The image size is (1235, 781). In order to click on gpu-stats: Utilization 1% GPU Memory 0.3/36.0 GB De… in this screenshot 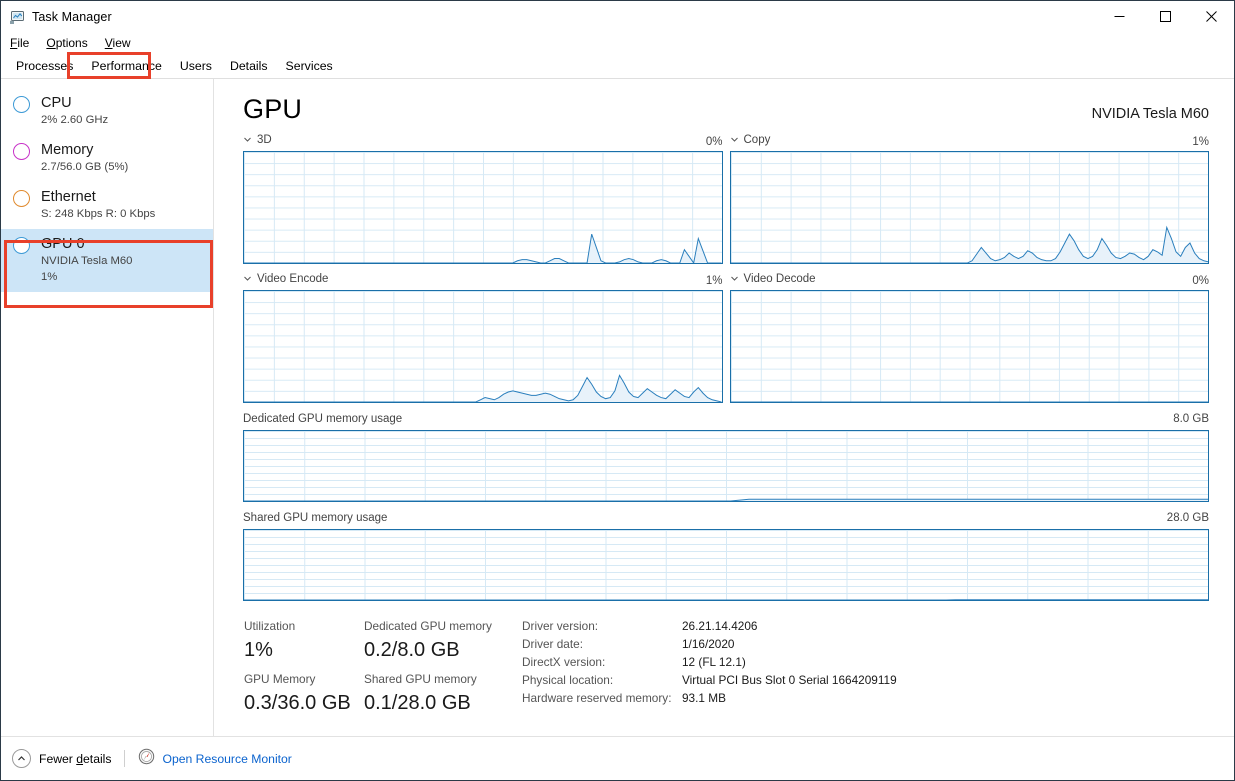, I will do `click(726, 670)`.